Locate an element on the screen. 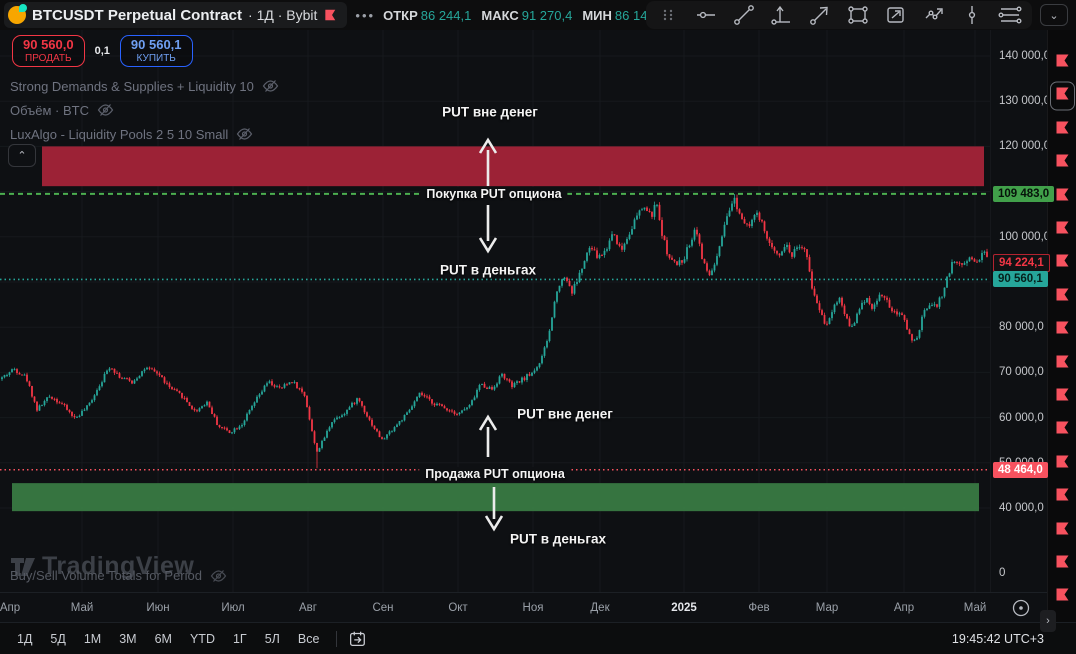 The width and height of the screenshot is (1076, 654). drawing-toolbar is located at coordinates (839, 15).